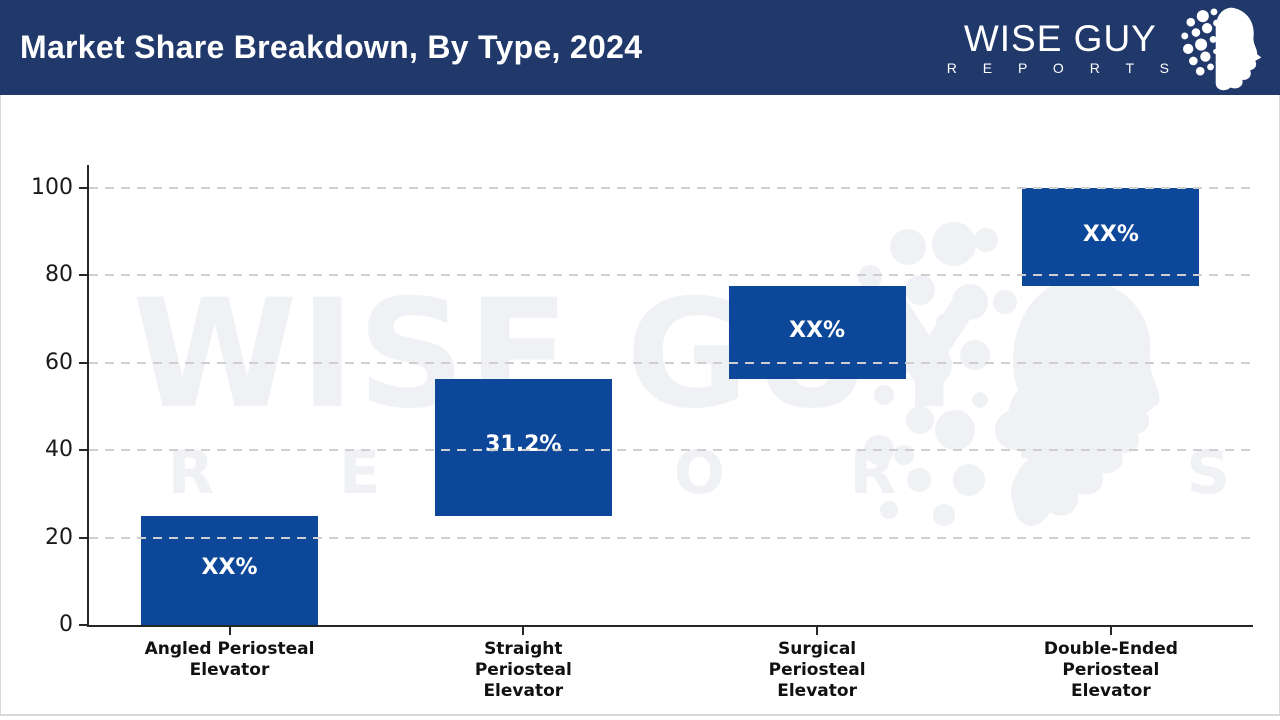 The width and height of the screenshot is (1280, 720). I want to click on brand-logo: WISE GUY R E P O R T S, so click(1103, 48).